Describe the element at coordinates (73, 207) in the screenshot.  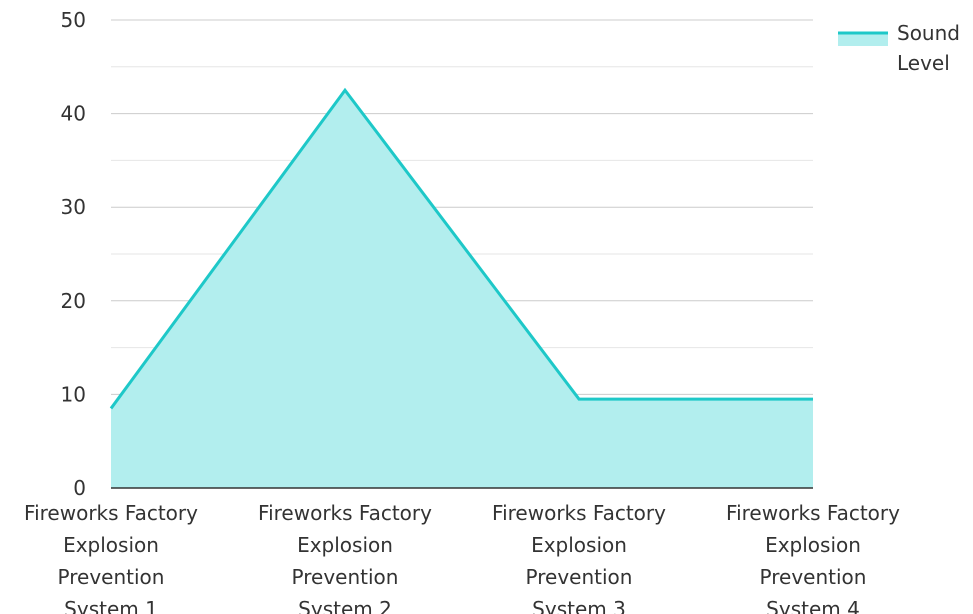
I see `y-tick-label: 30` at that location.